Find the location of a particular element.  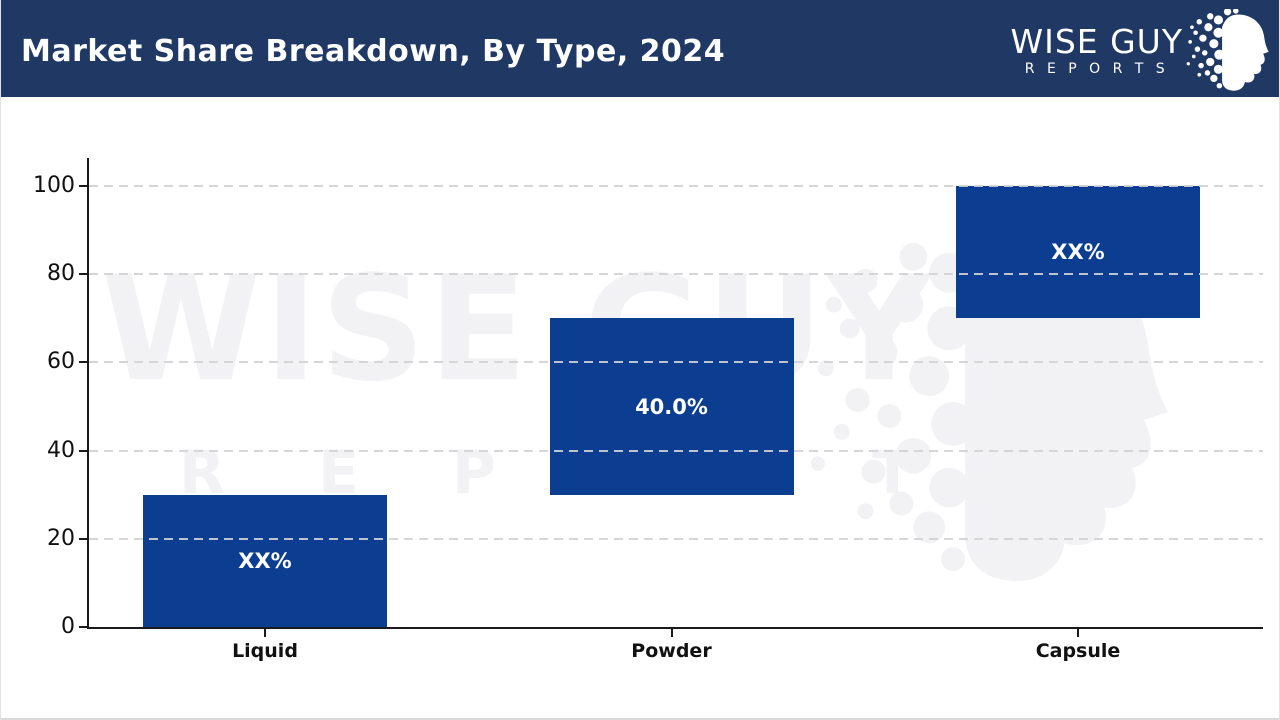

y-axis-line is located at coordinates (88, 393).